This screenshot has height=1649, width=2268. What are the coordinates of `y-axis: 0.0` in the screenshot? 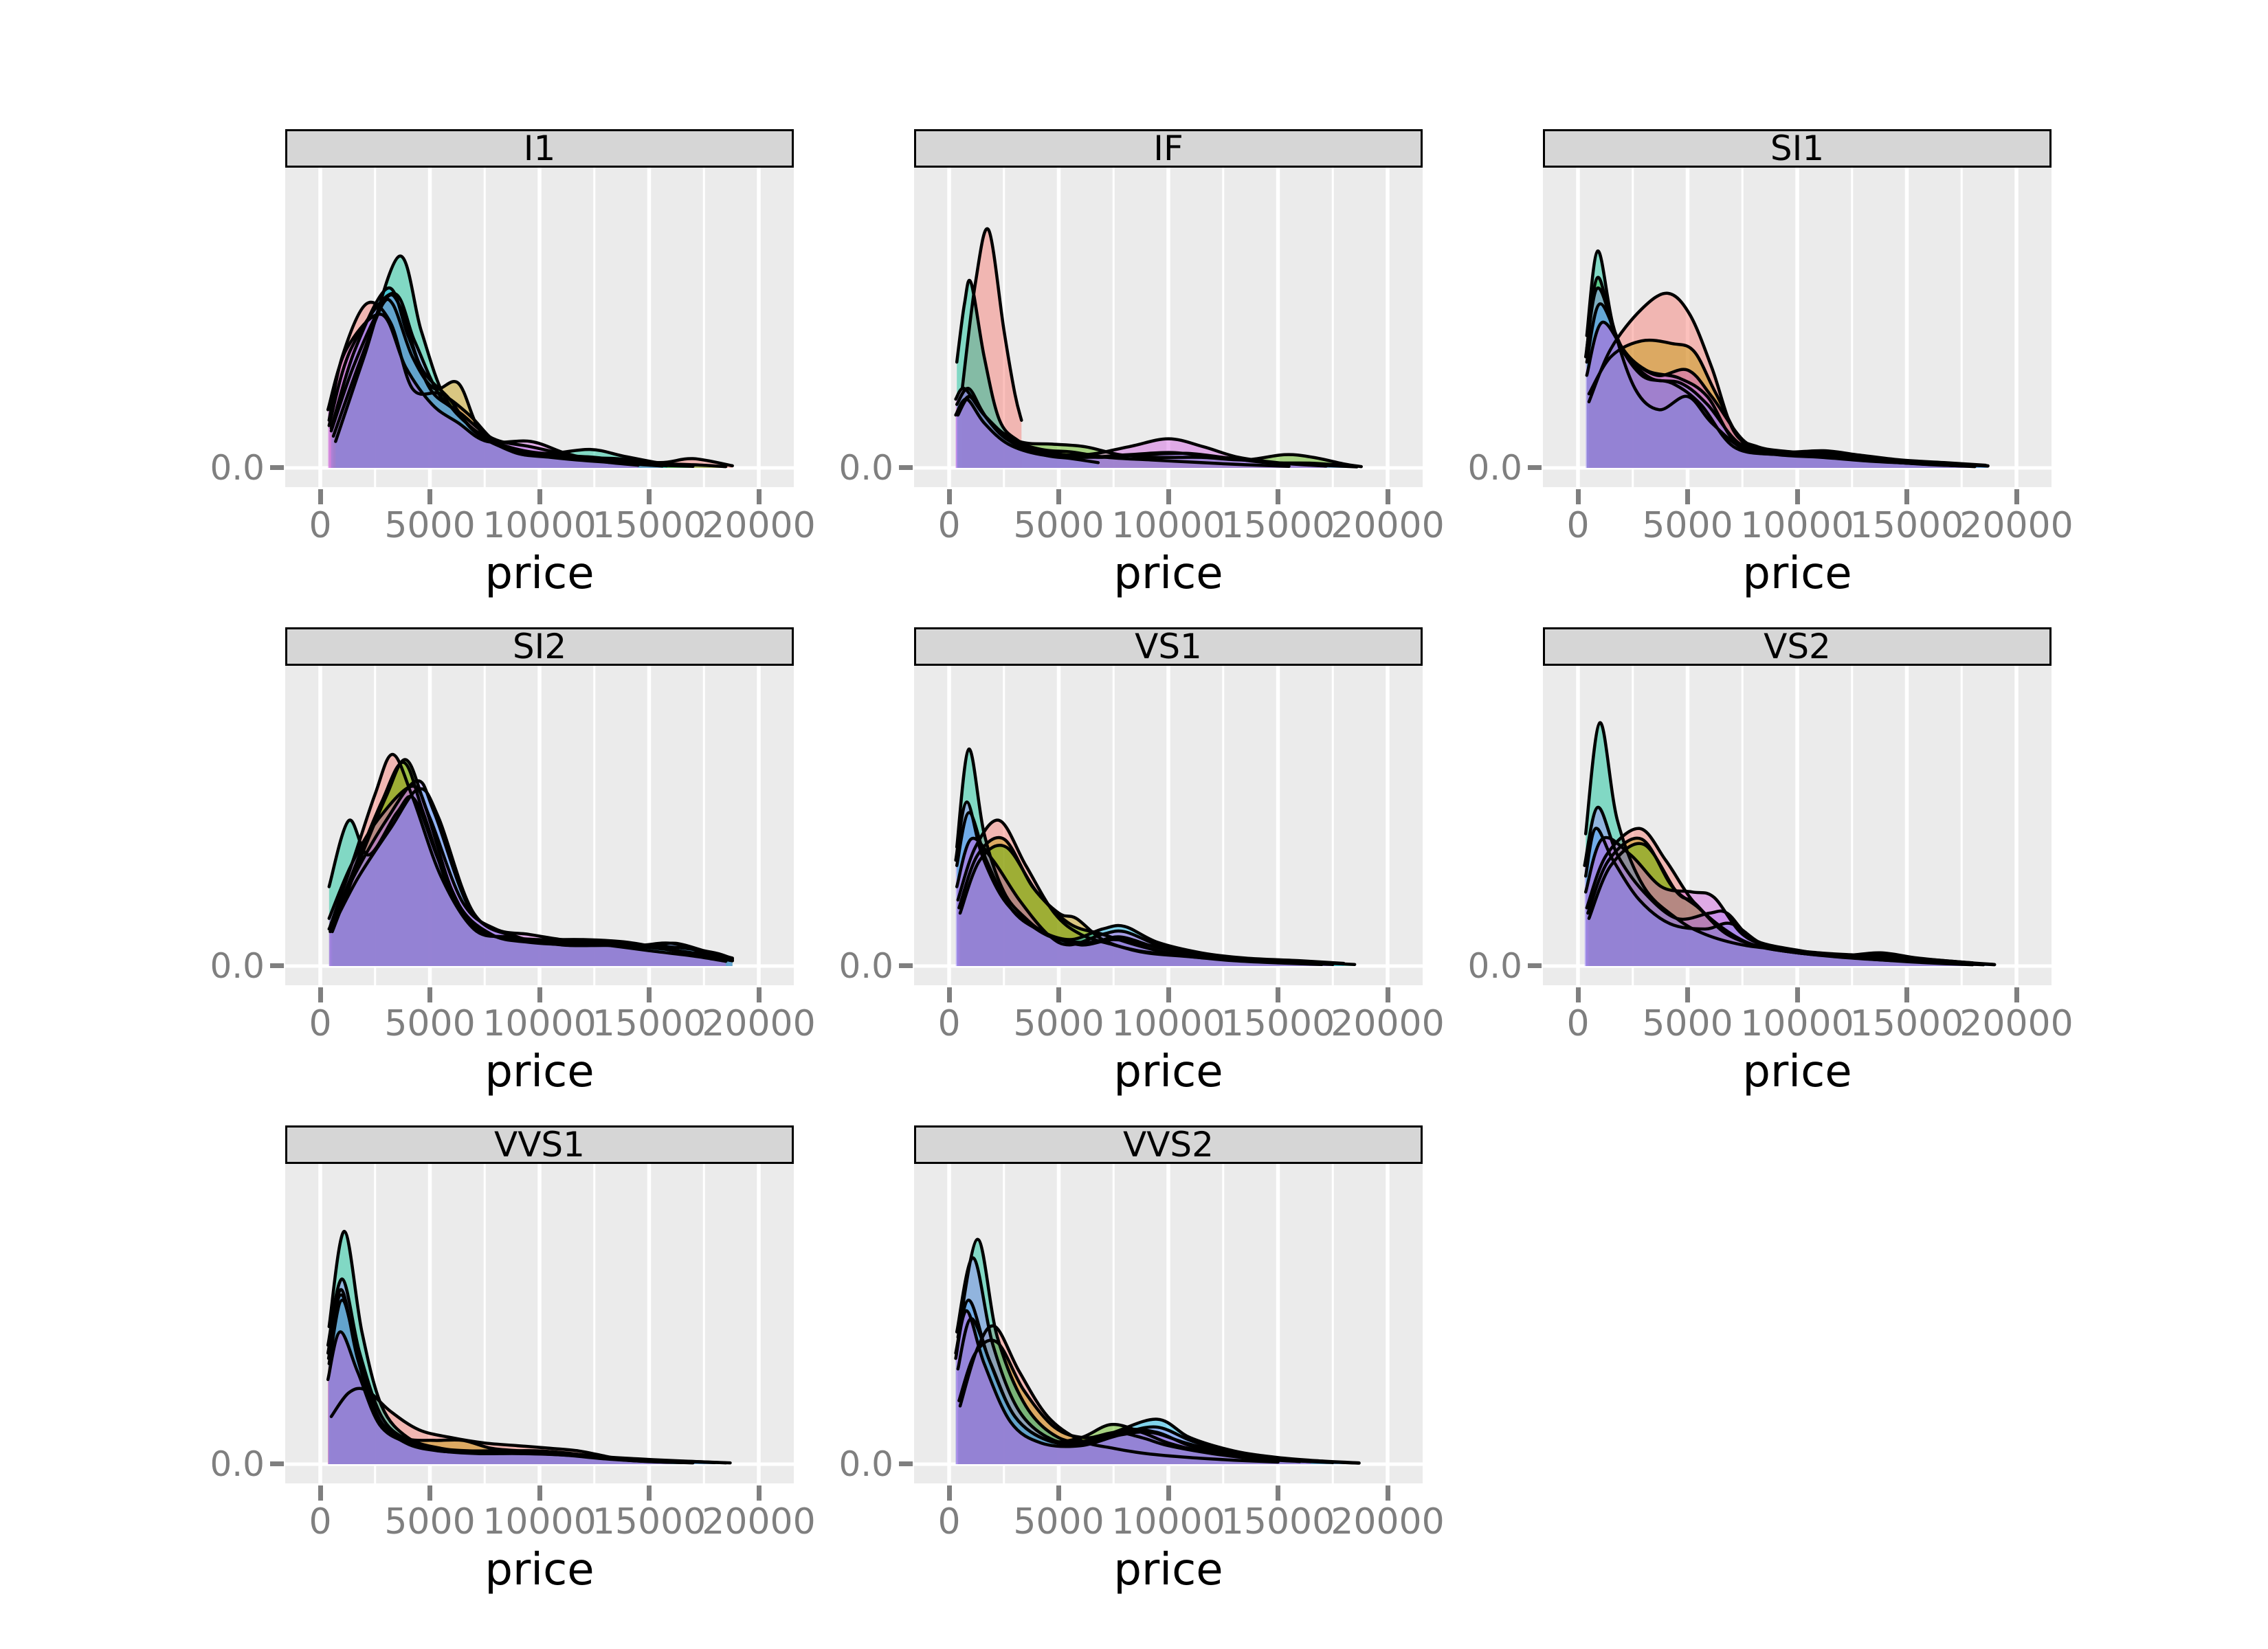 It's located at (874, 327).